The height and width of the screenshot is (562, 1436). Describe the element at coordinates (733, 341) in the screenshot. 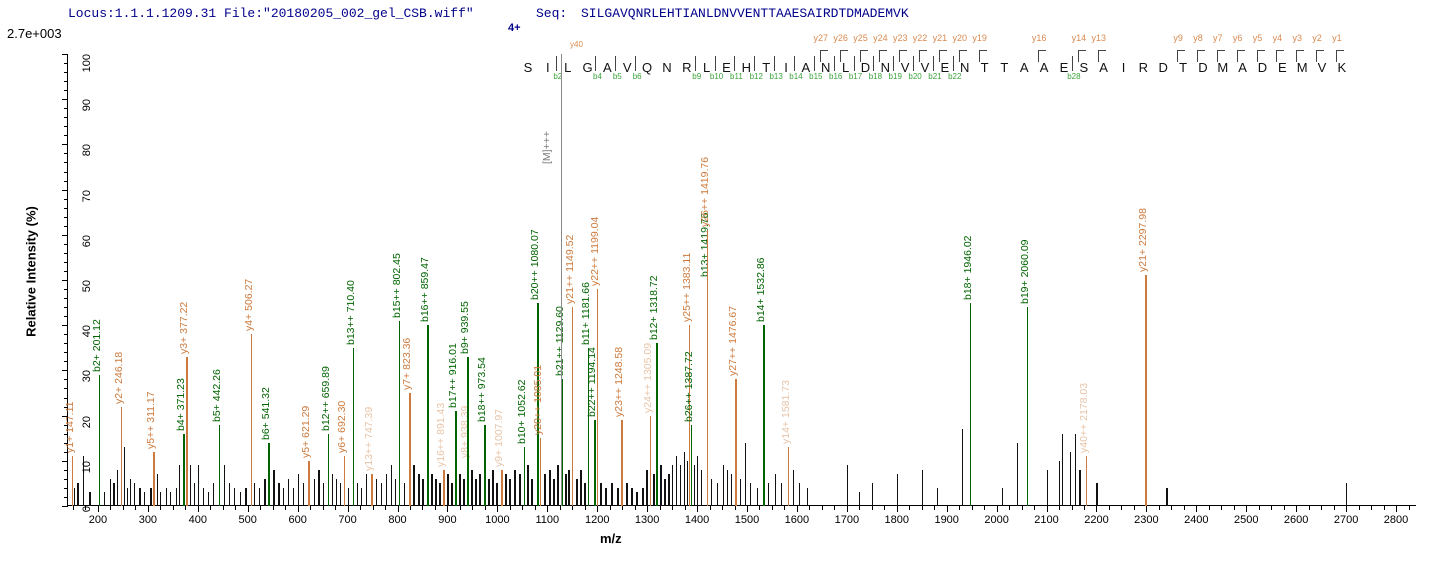

I see `peak-annotation-label: y27++ 1476.67` at that location.